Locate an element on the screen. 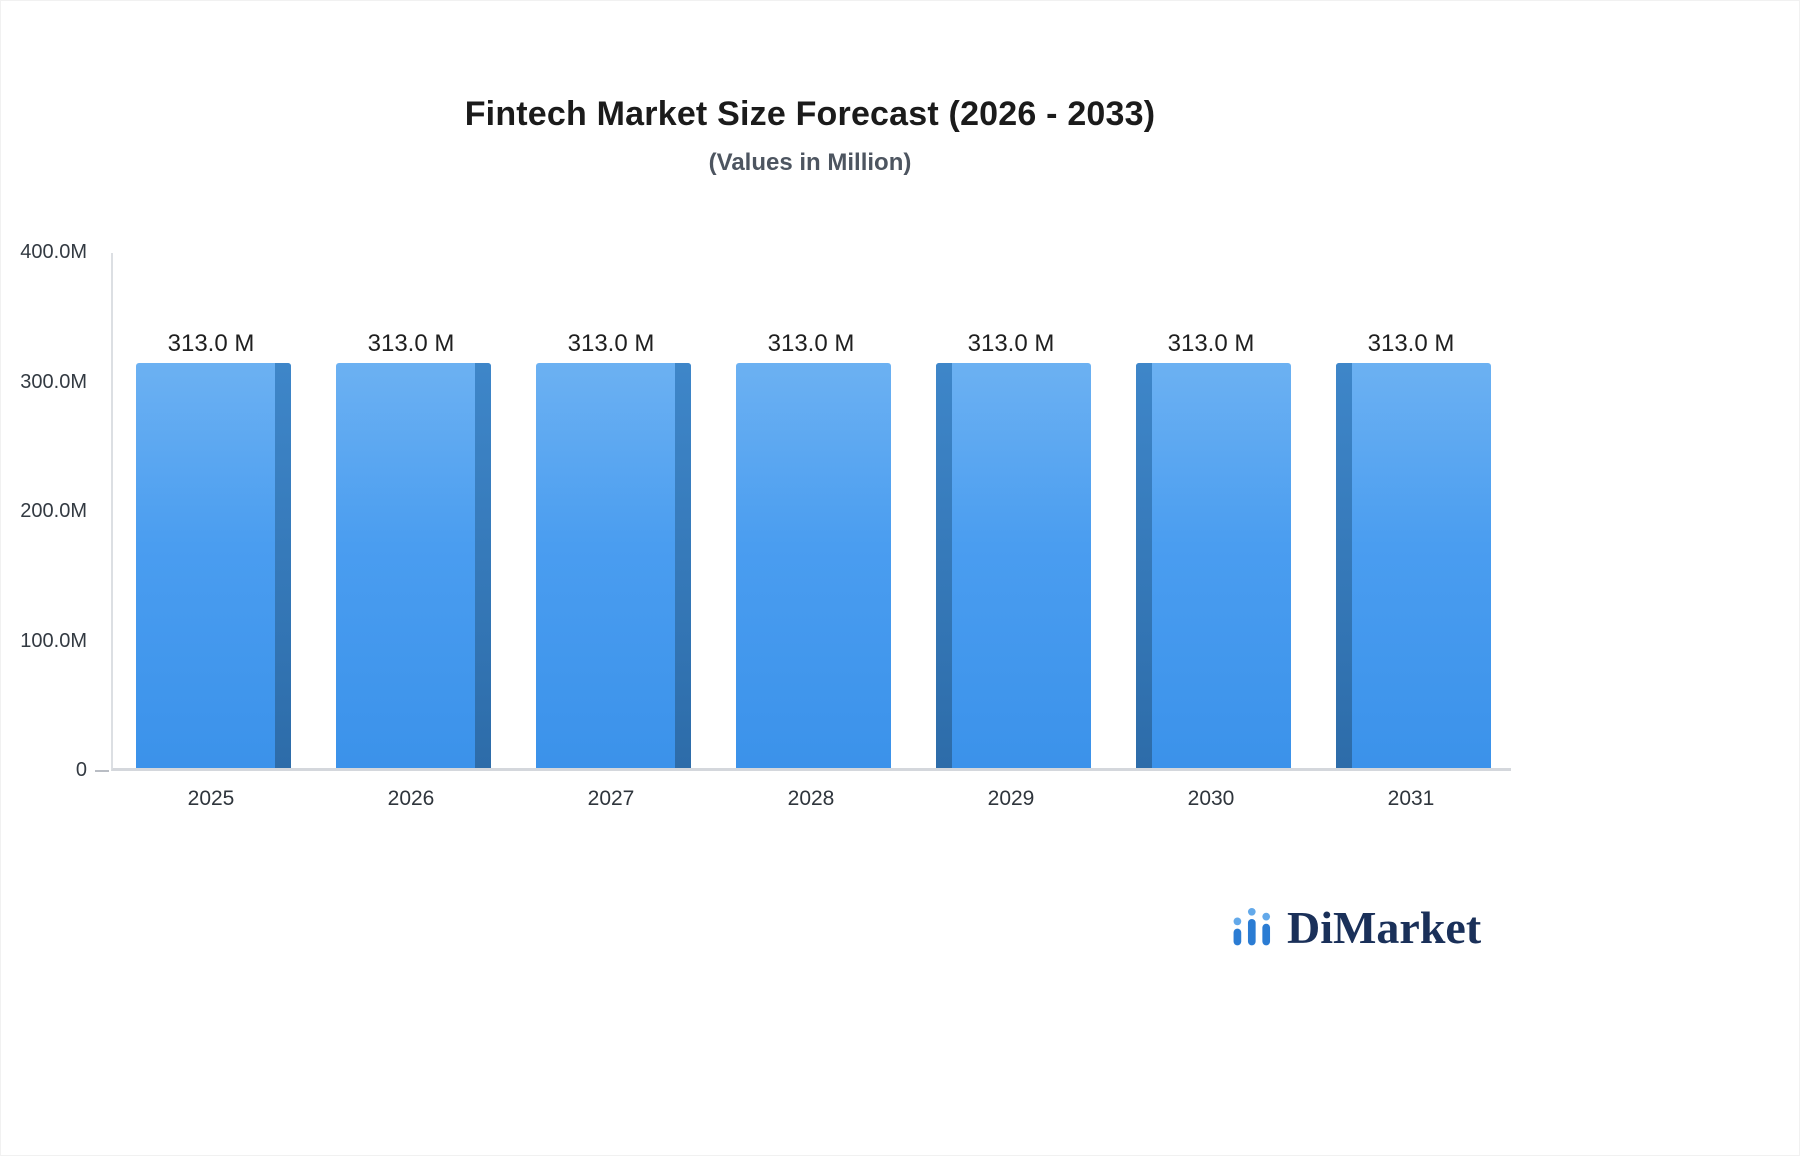 This screenshot has height=1156, width=1800. bar-2026 is located at coordinates (413, 565).